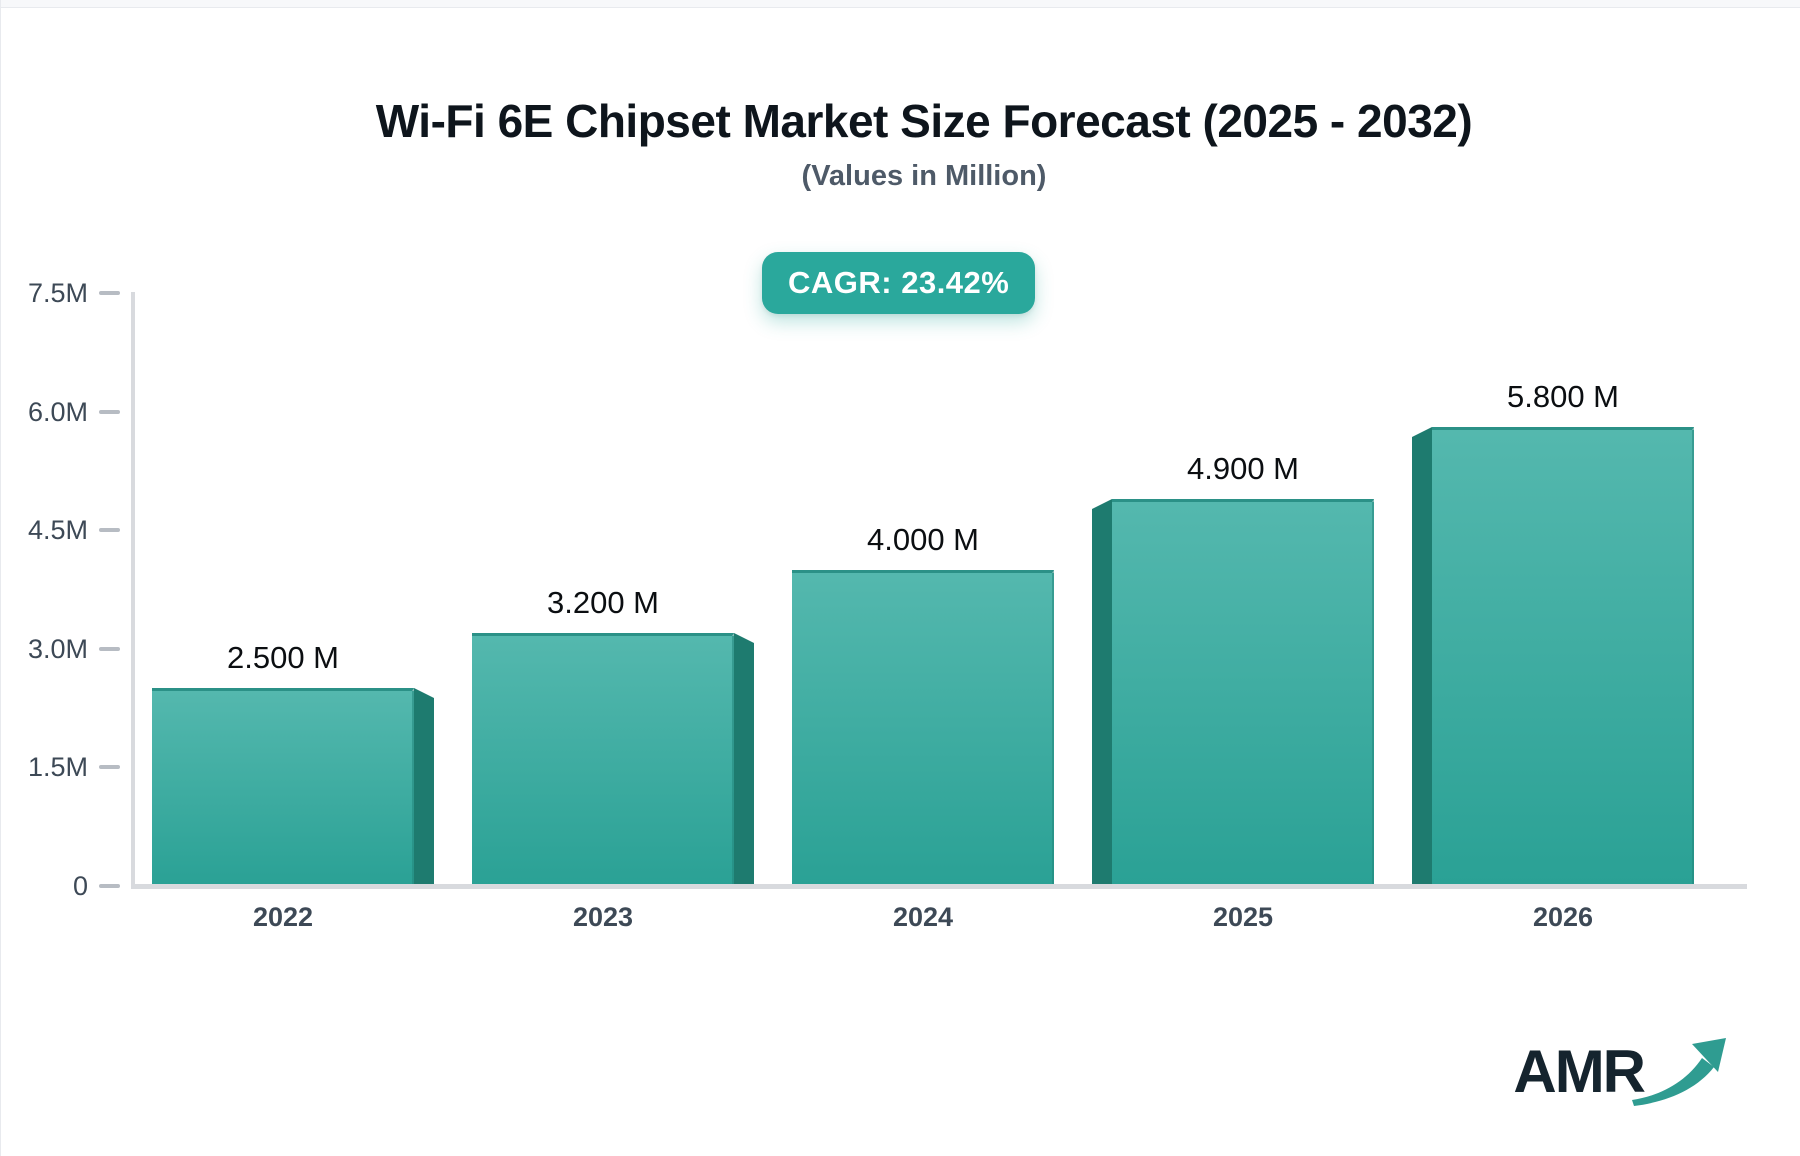 This screenshot has height=1156, width=1800. Describe the element at coordinates (924, 176) in the screenshot. I see `chart-subtitle: (Values in Million)` at that location.